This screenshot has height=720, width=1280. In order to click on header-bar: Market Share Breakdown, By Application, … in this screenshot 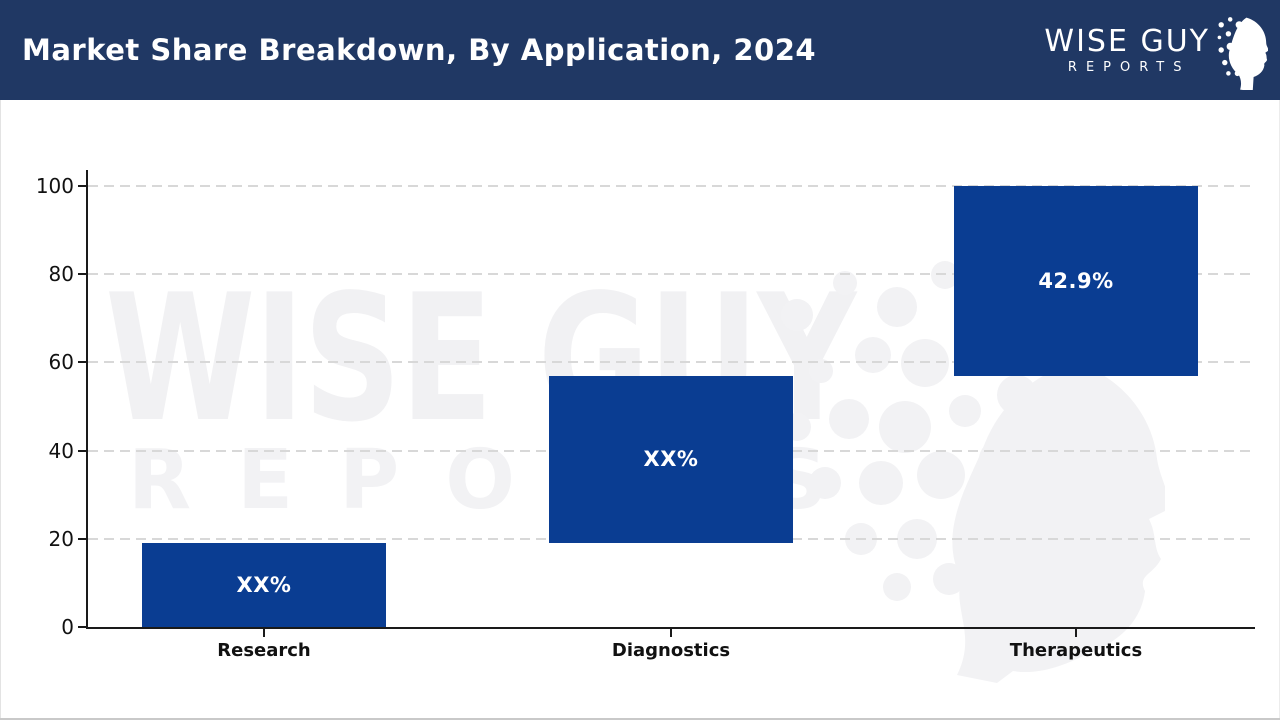, I will do `click(640, 50)`.